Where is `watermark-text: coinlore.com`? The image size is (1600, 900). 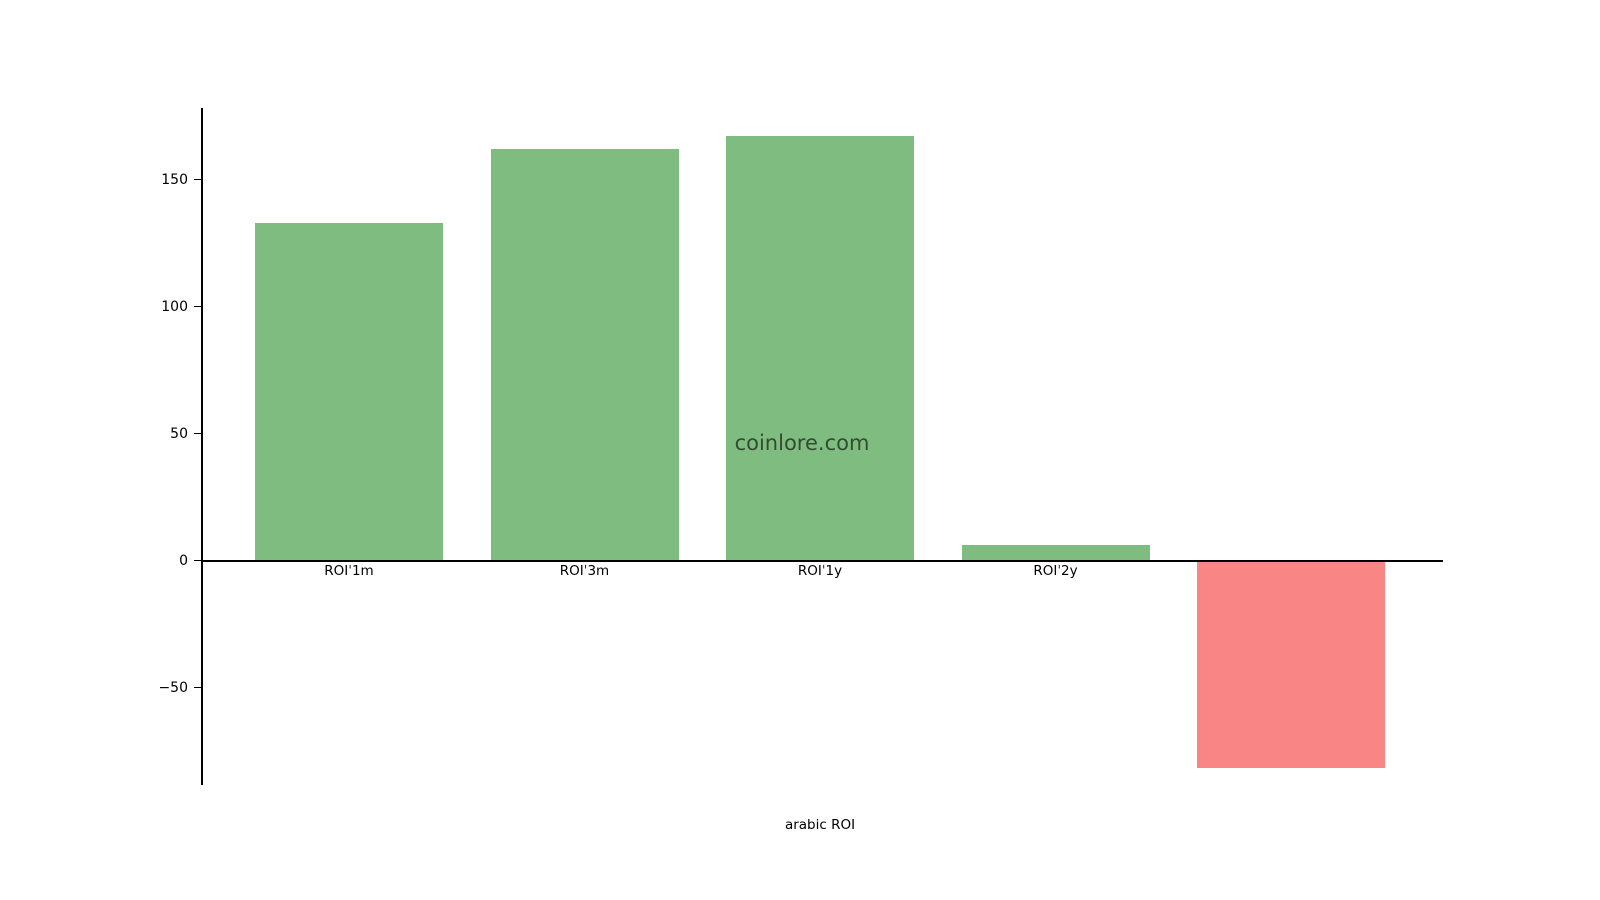
watermark-text: coinlore.com is located at coordinates (802, 443).